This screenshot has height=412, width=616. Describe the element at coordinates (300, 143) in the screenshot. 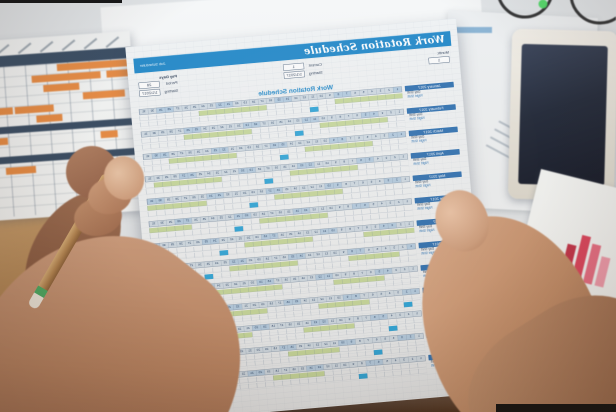

I see `day-cell: 13` at that location.